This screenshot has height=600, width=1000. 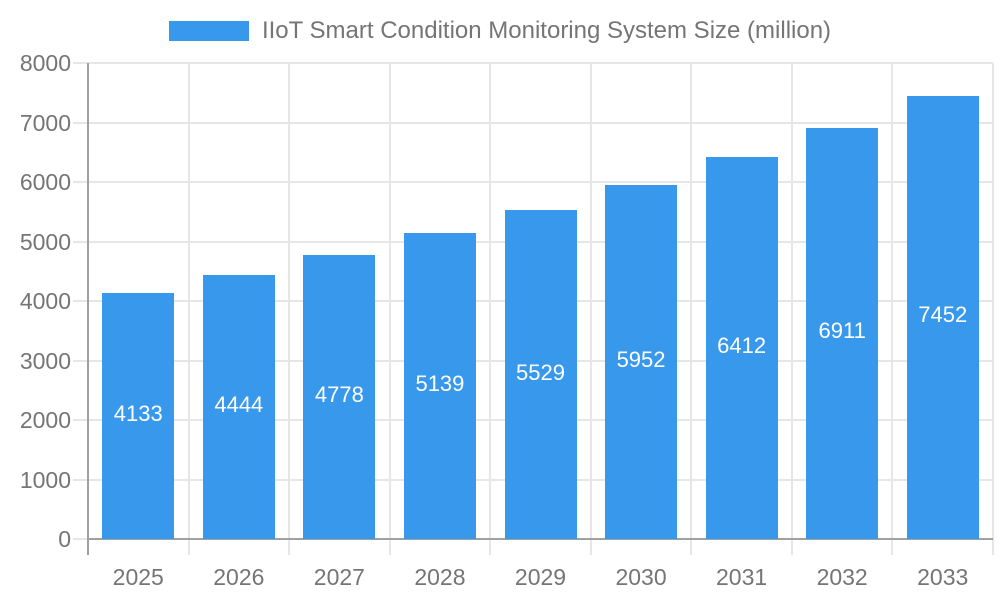 I want to click on x-axis-tick-label: 2027, so click(x=339, y=577).